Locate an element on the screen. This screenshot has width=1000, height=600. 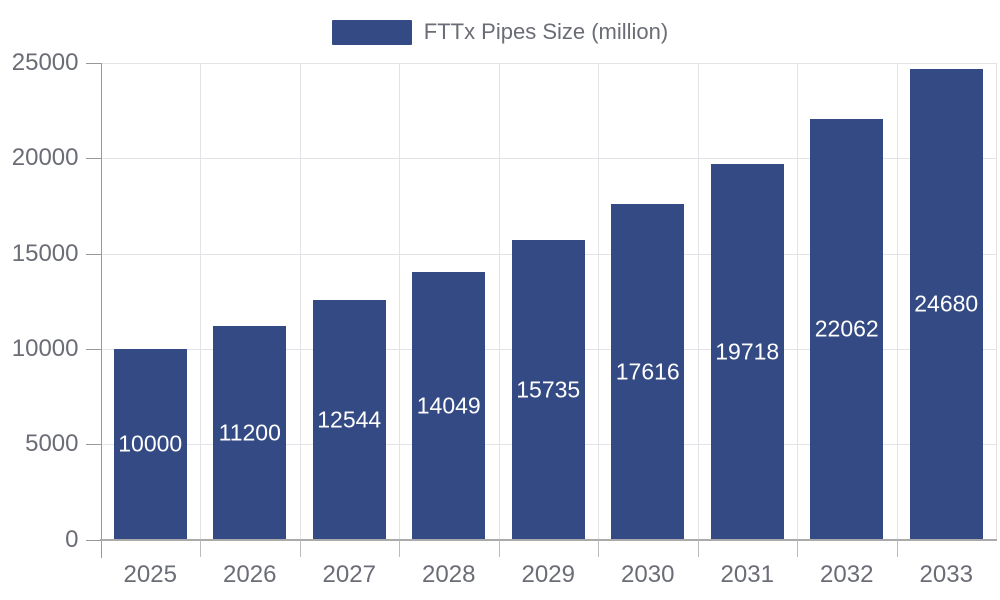
legend-item: FTTx Pipes Size (million) is located at coordinates (500, 32).